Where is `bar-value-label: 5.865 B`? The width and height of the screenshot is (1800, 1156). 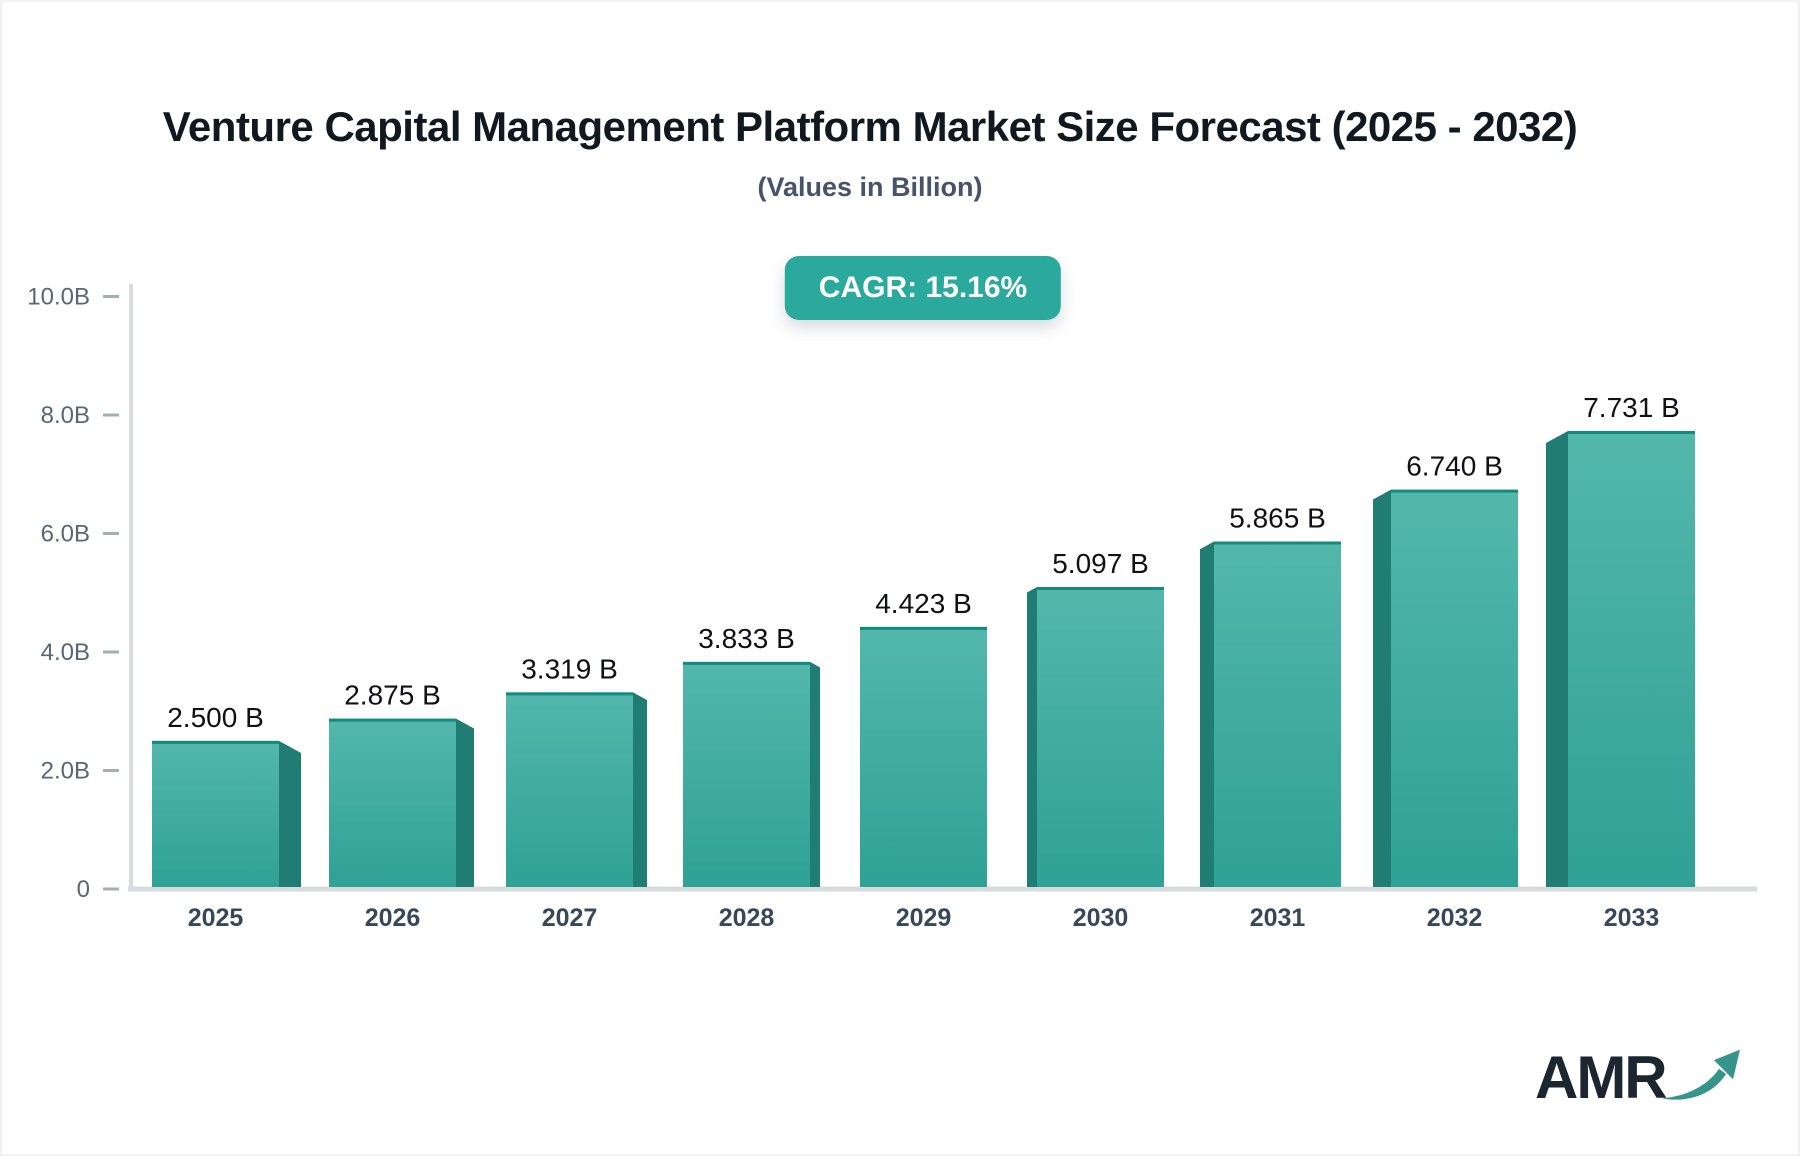
bar-value-label: 5.865 B is located at coordinates (1277, 517).